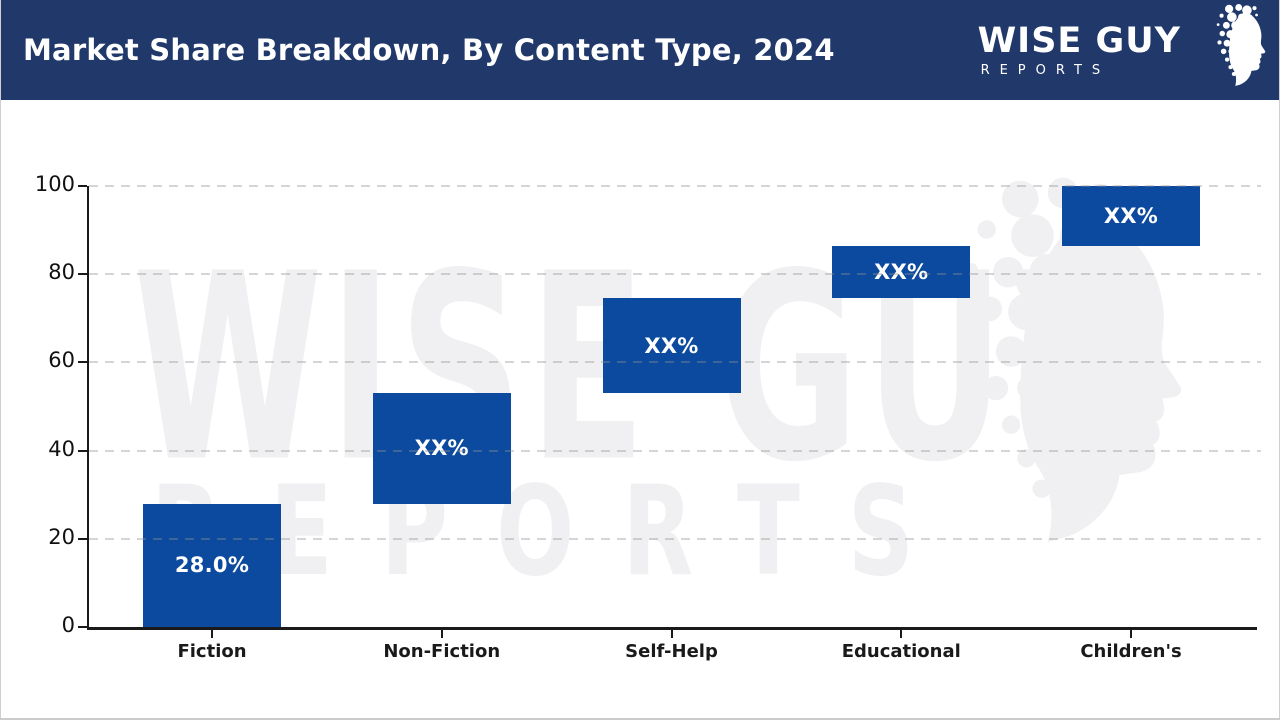  What do you see at coordinates (671, 651) in the screenshot?
I see `x-axis-label: Self-Help` at bounding box center [671, 651].